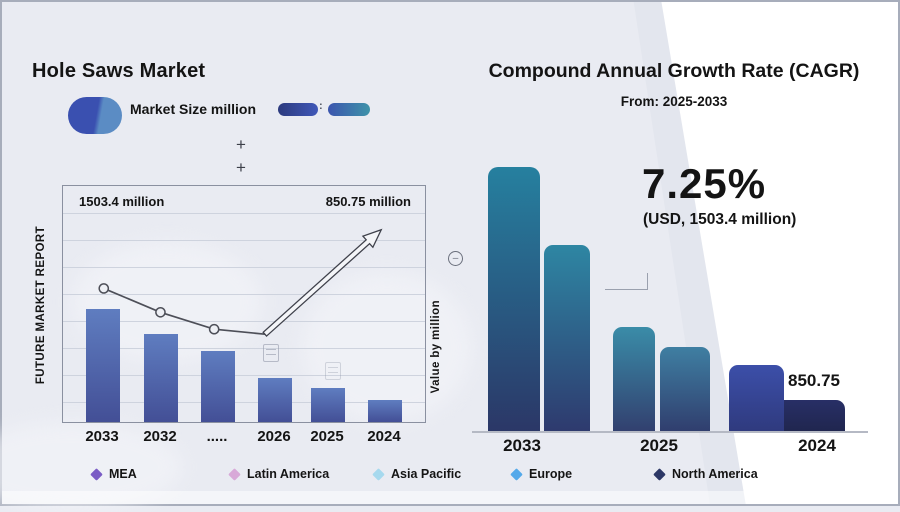 Image resolution: width=900 pixels, height=512 pixels. I want to click on legend-item-asia-pacific: Asia Pacific, so click(417, 474).